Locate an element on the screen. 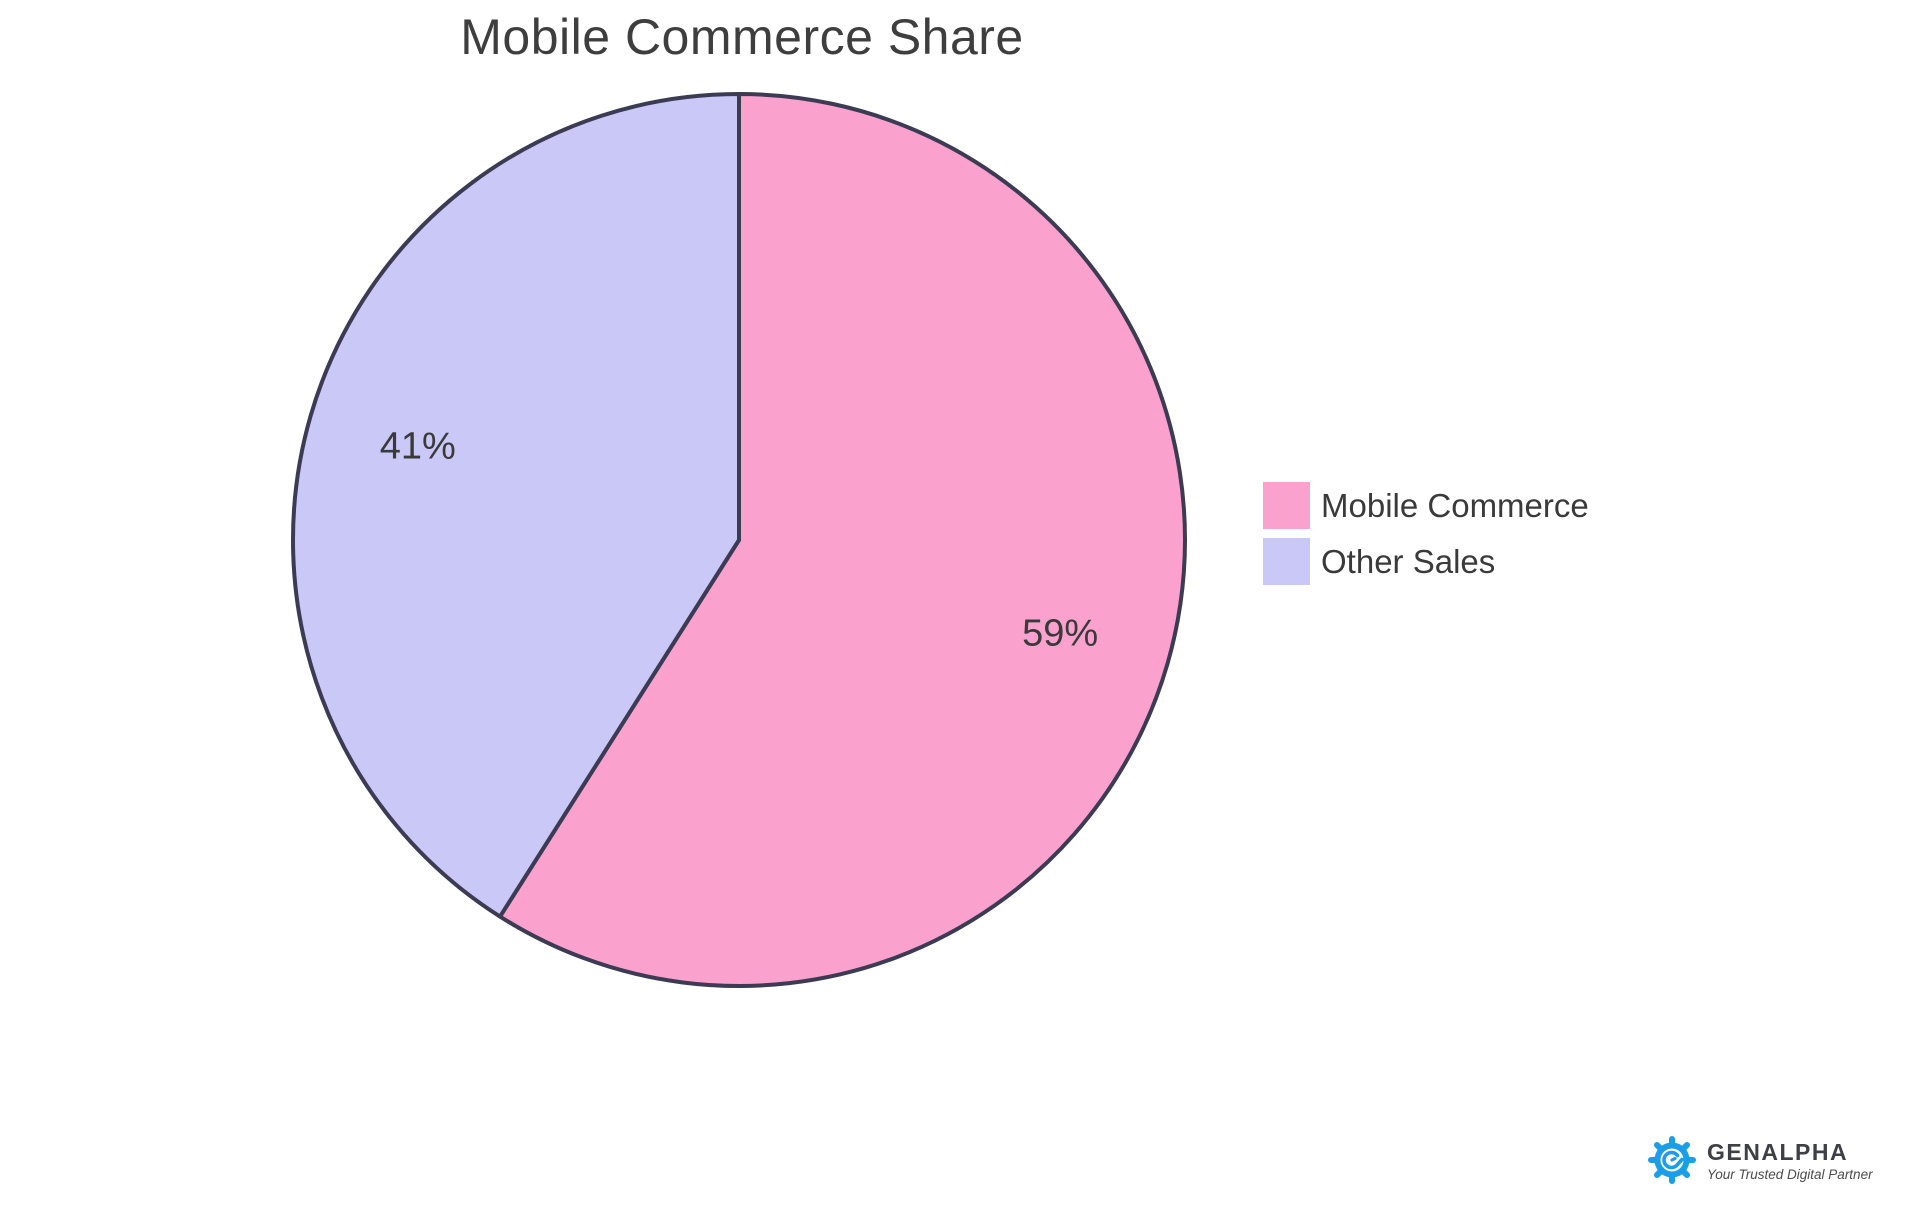 Image resolution: width=1920 pixels, height=1215 pixels. legend-swatch-other-sales is located at coordinates (1286, 561).